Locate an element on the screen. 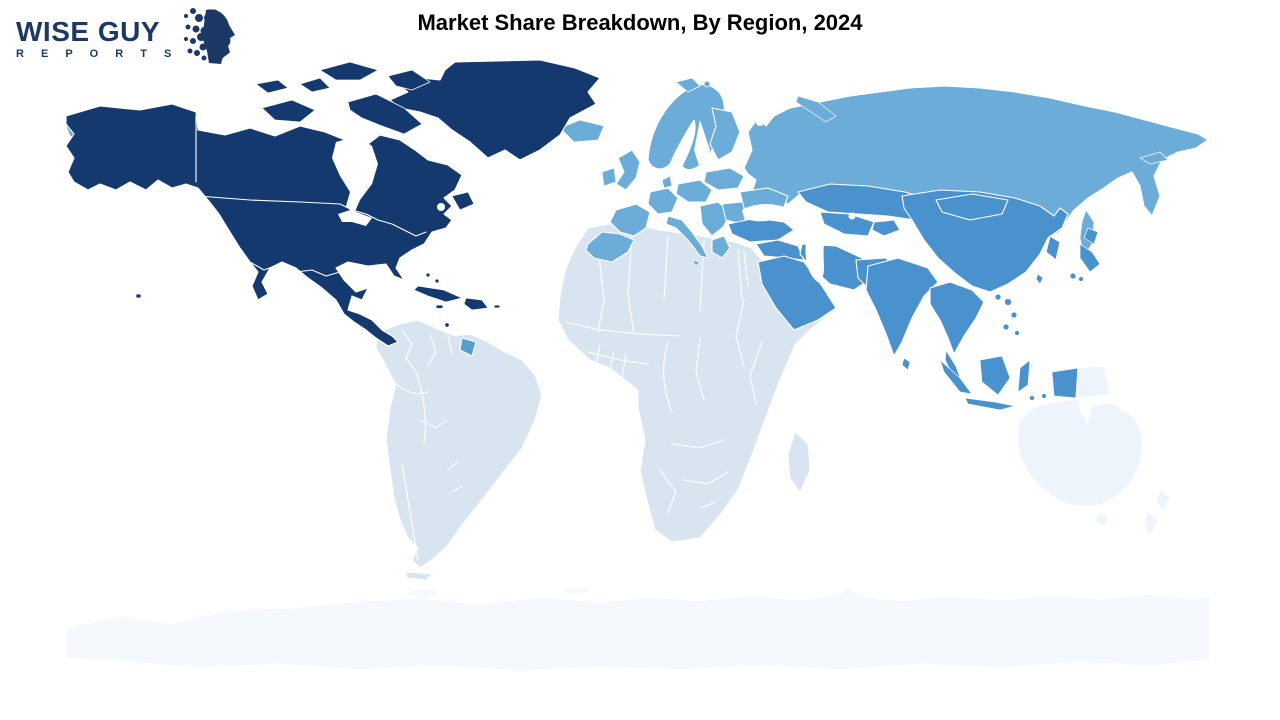 The image size is (1280, 720). turkey is located at coordinates (761, 230).